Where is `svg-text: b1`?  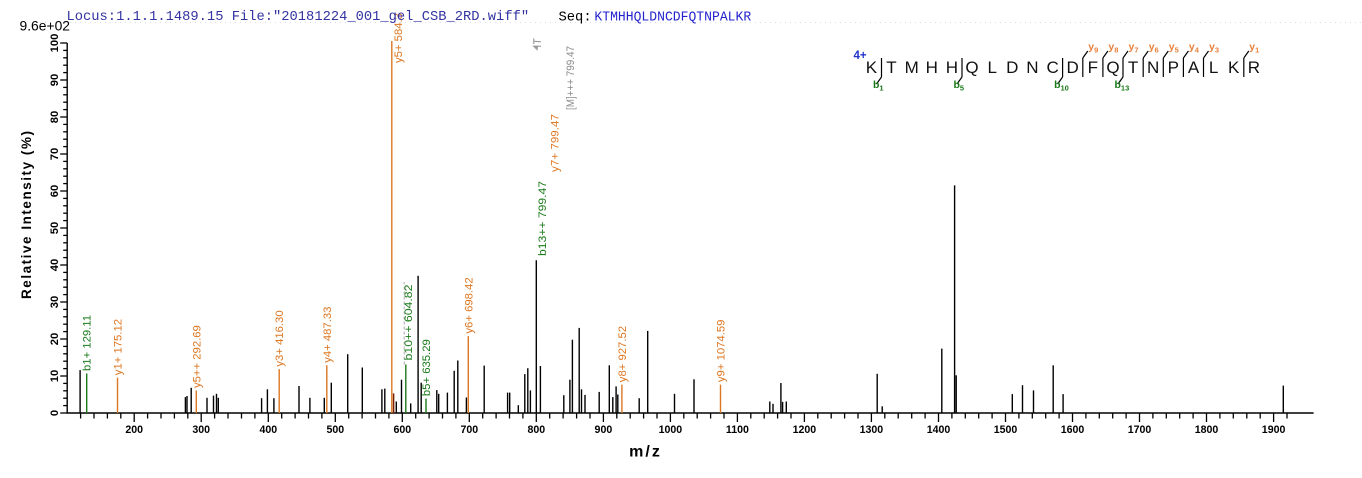 svg-text: b1 is located at coordinates (878, 86).